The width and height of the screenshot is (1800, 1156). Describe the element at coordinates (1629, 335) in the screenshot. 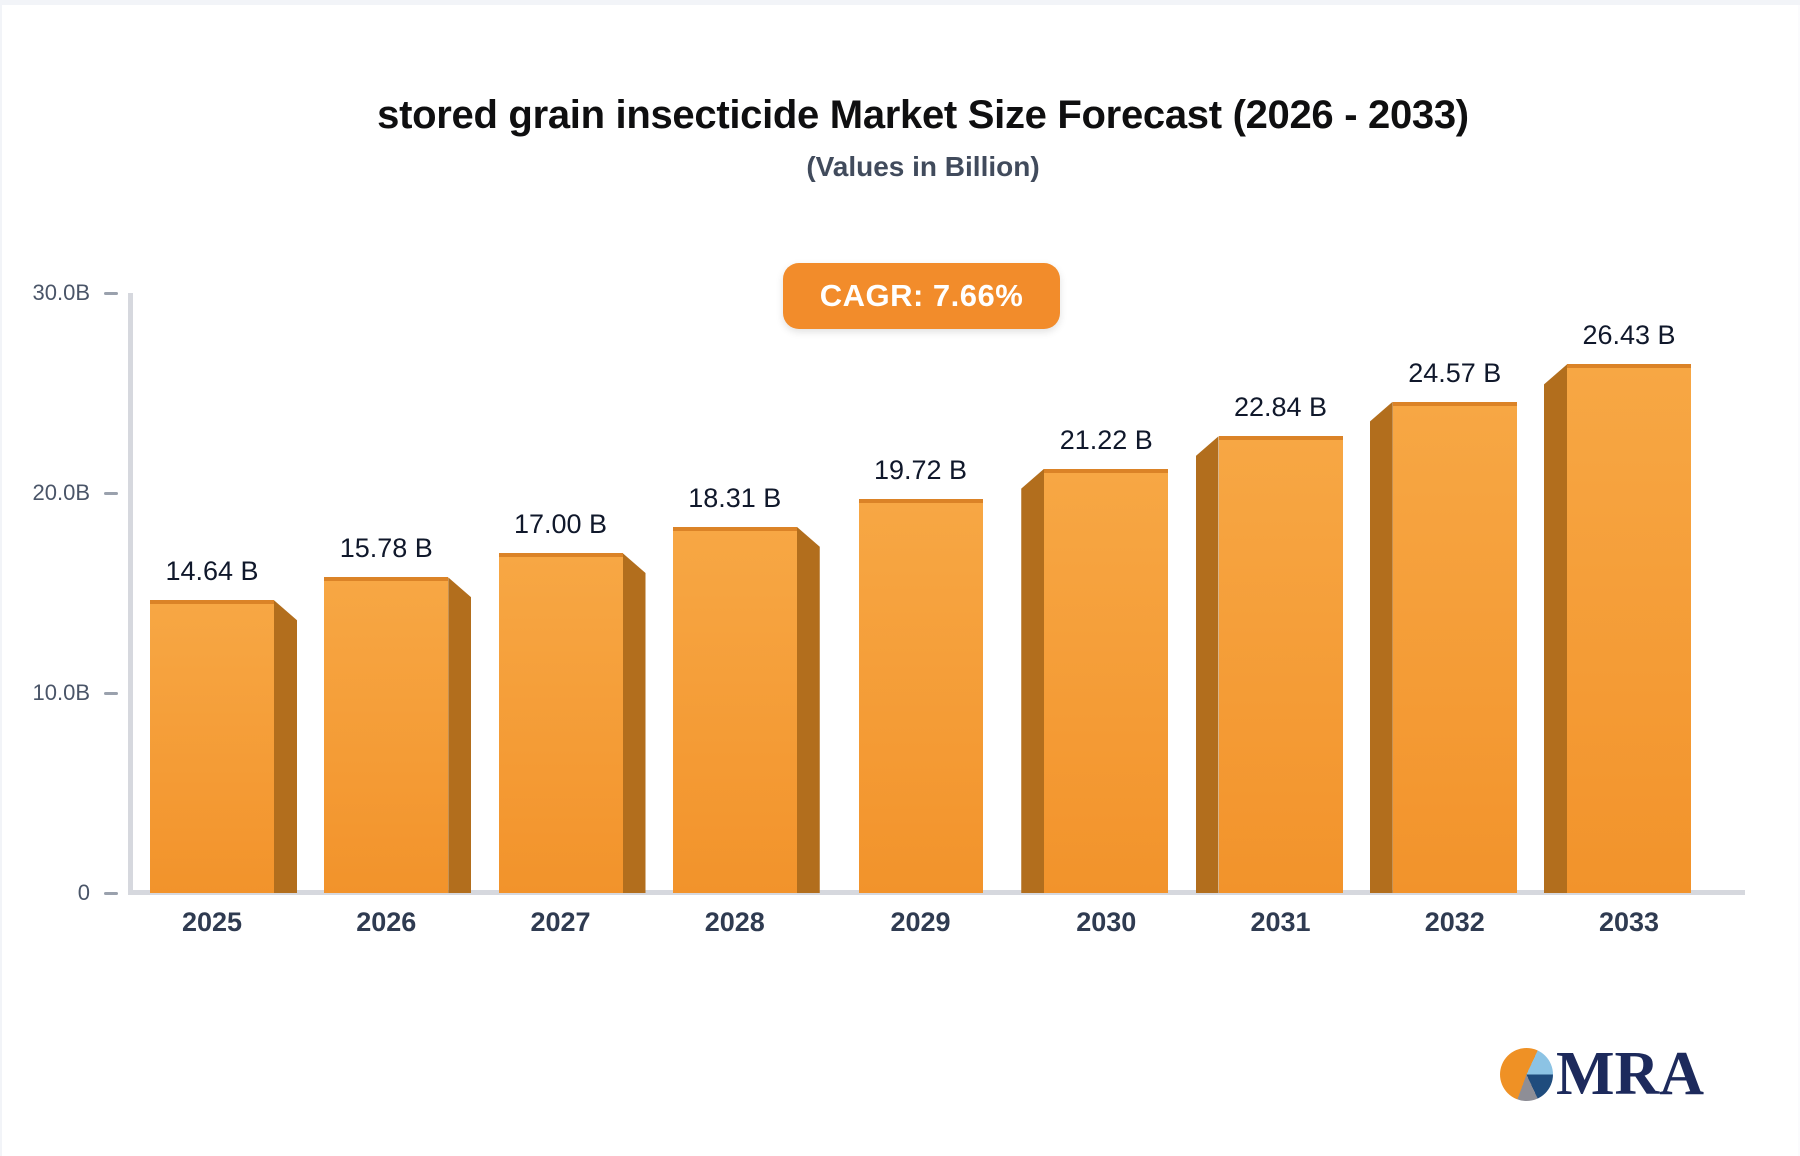

I see `bar-value-label: 26.43 B` at that location.